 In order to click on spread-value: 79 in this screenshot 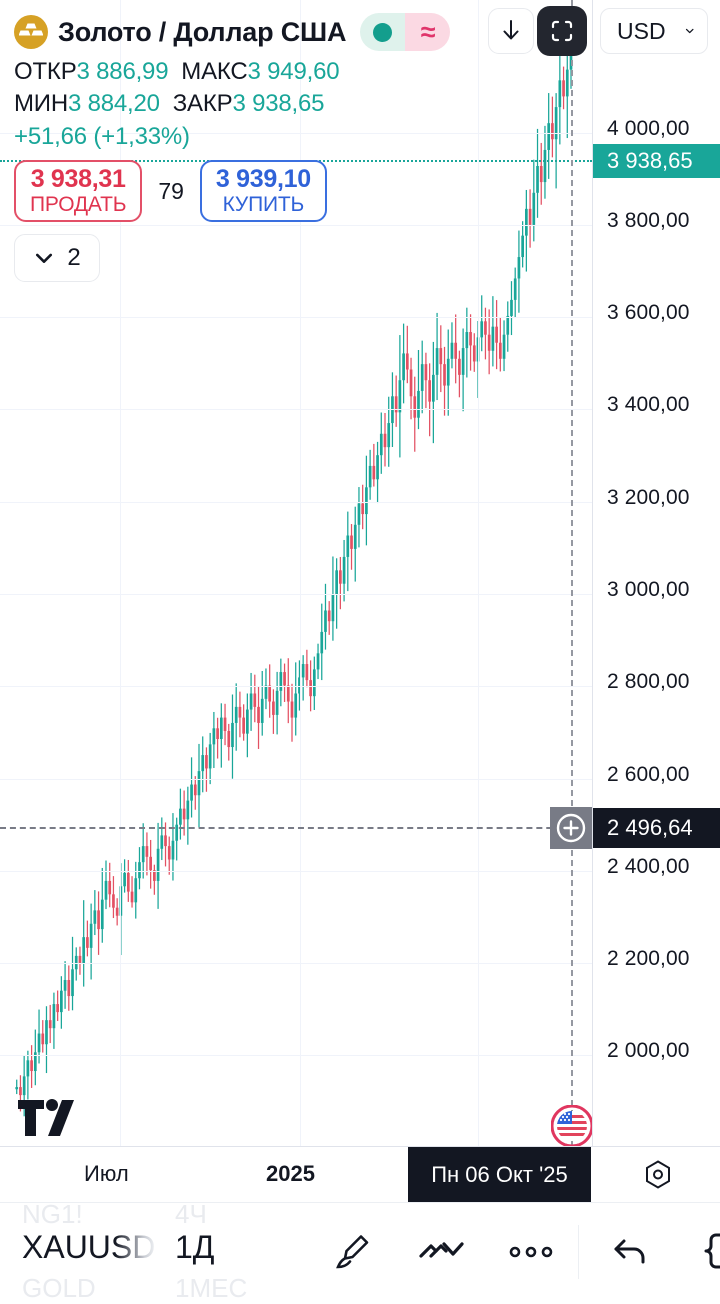, I will do `click(171, 190)`.